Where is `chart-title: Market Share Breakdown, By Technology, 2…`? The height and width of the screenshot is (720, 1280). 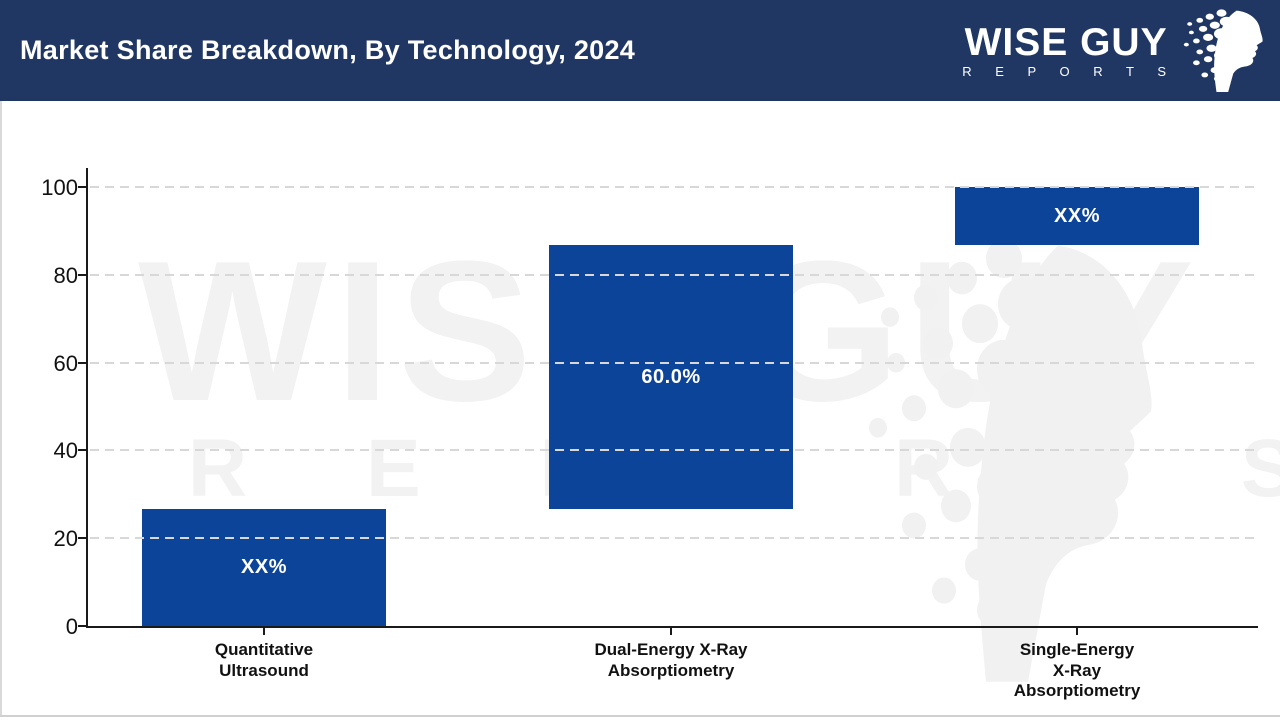 chart-title: Market Share Breakdown, By Technology, 2… is located at coordinates (328, 50).